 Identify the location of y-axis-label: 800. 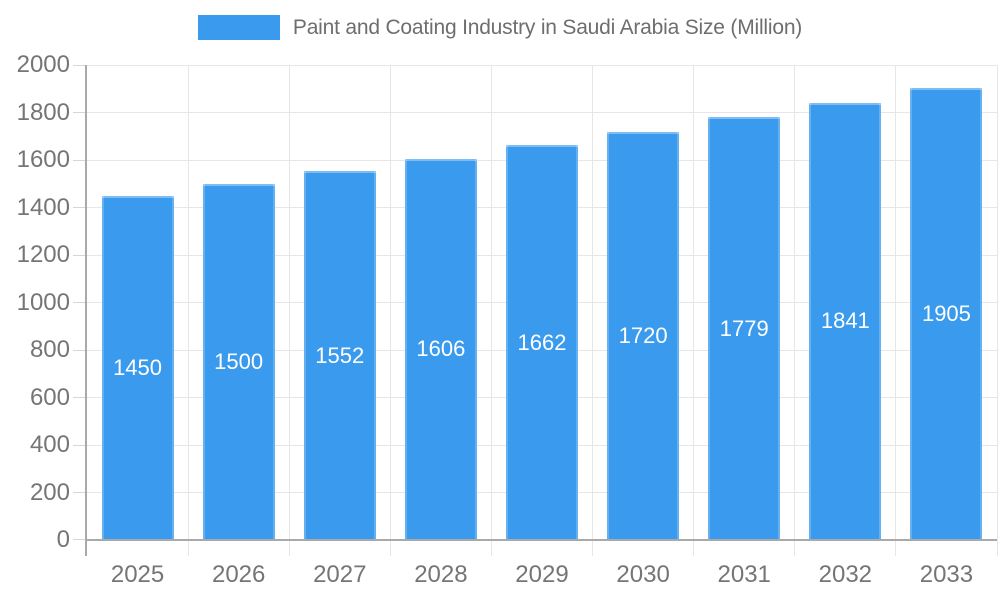
(49, 349).